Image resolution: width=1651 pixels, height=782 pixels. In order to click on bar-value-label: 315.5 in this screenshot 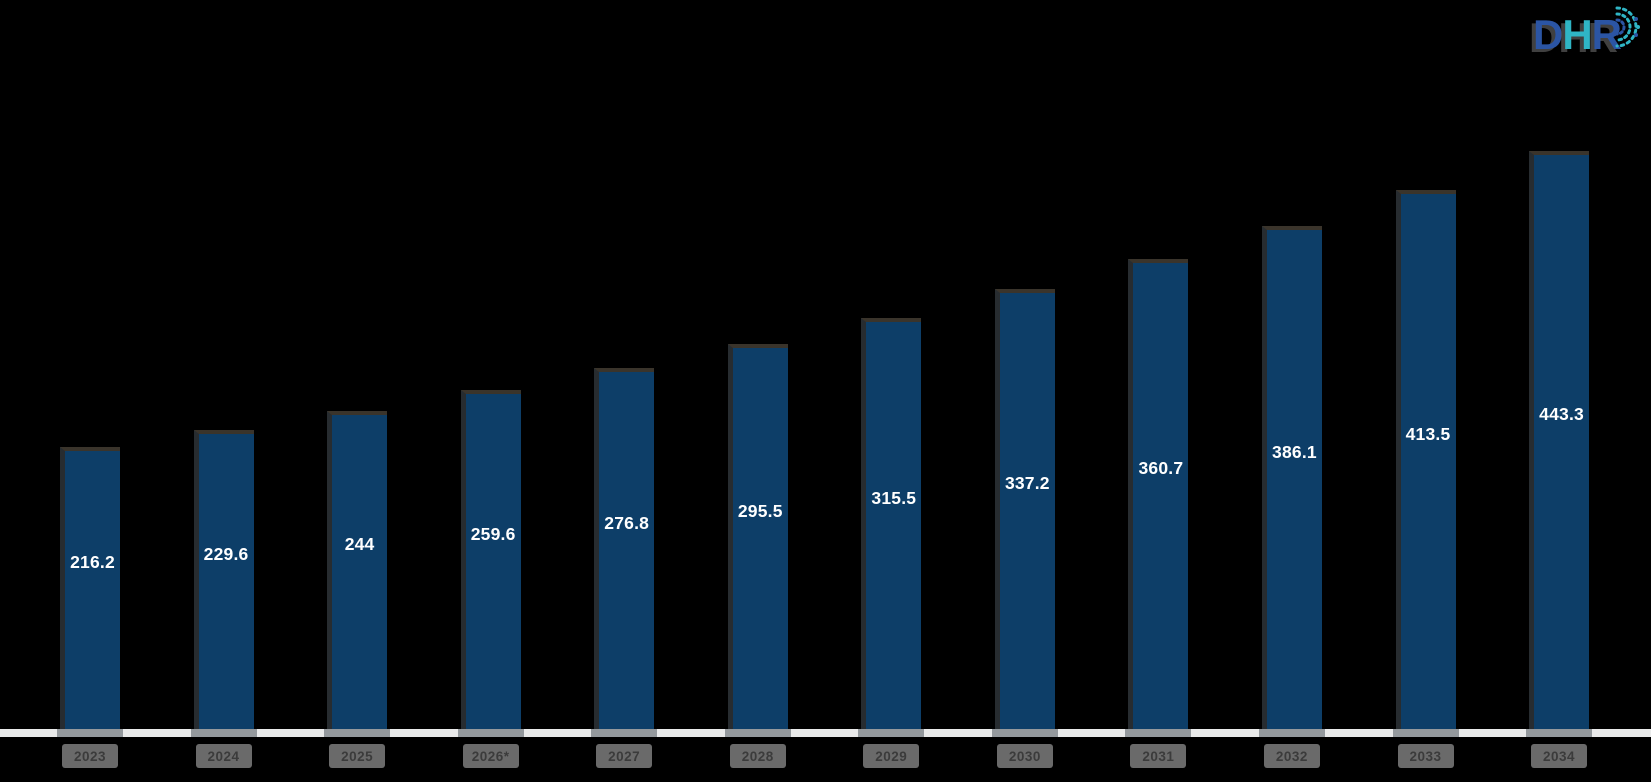, I will do `click(894, 497)`.